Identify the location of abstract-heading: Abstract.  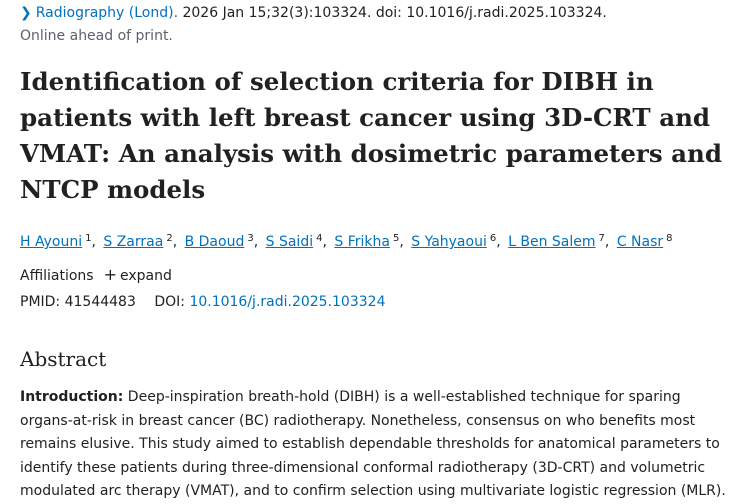
(63, 359).